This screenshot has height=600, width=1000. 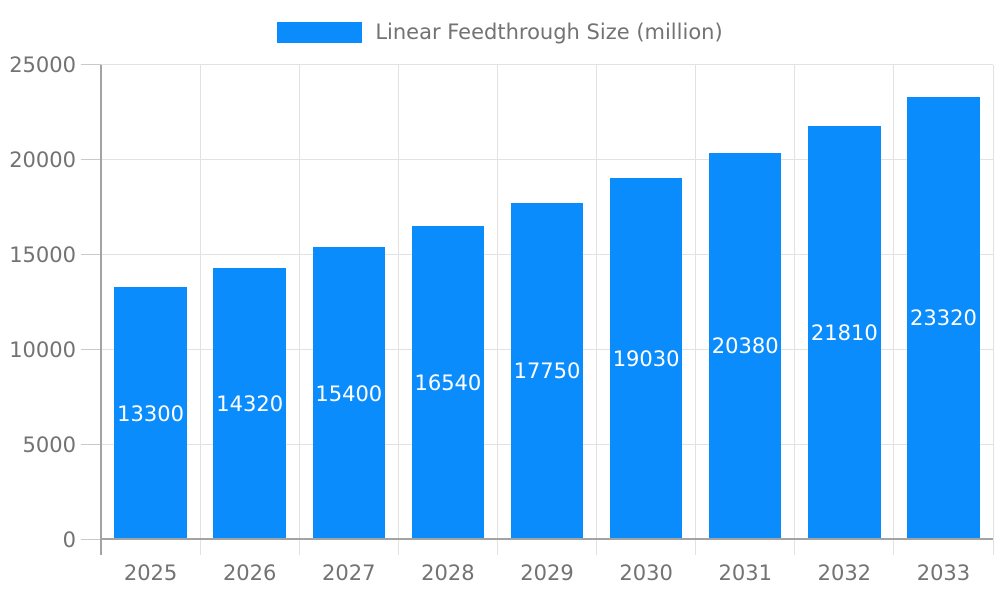 I want to click on bar-value-label: 20380, so click(x=745, y=346).